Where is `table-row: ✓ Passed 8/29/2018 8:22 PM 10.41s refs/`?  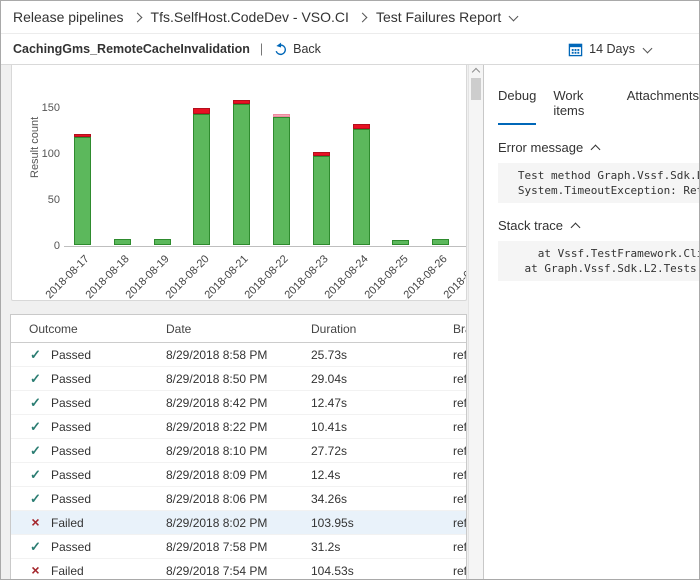
table-row: ✓ Passed 8/29/2018 8:22 PM 10.41s refs/ is located at coordinates (238, 427).